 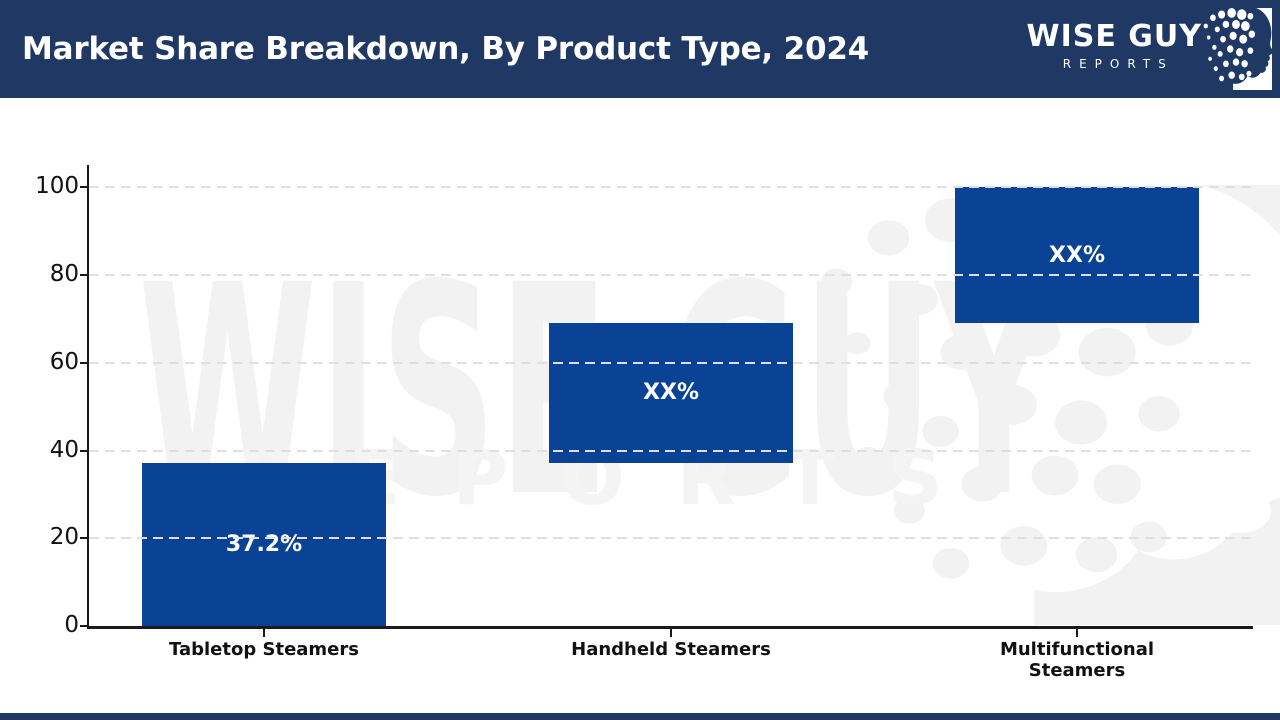 I want to click on category-label-1: Tabletop Steamers, so click(x=264, y=649).